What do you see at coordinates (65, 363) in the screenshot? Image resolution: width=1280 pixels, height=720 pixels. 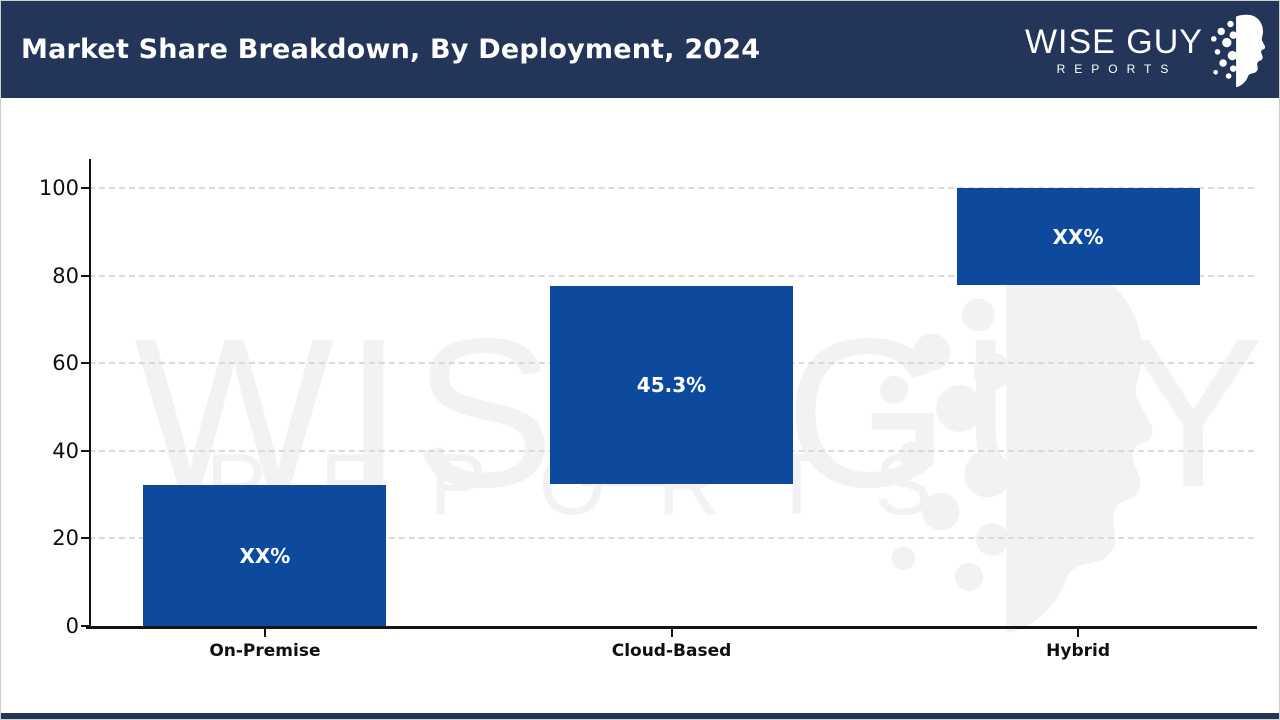 I see `y-tick-label: 60` at bounding box center [65, 363].